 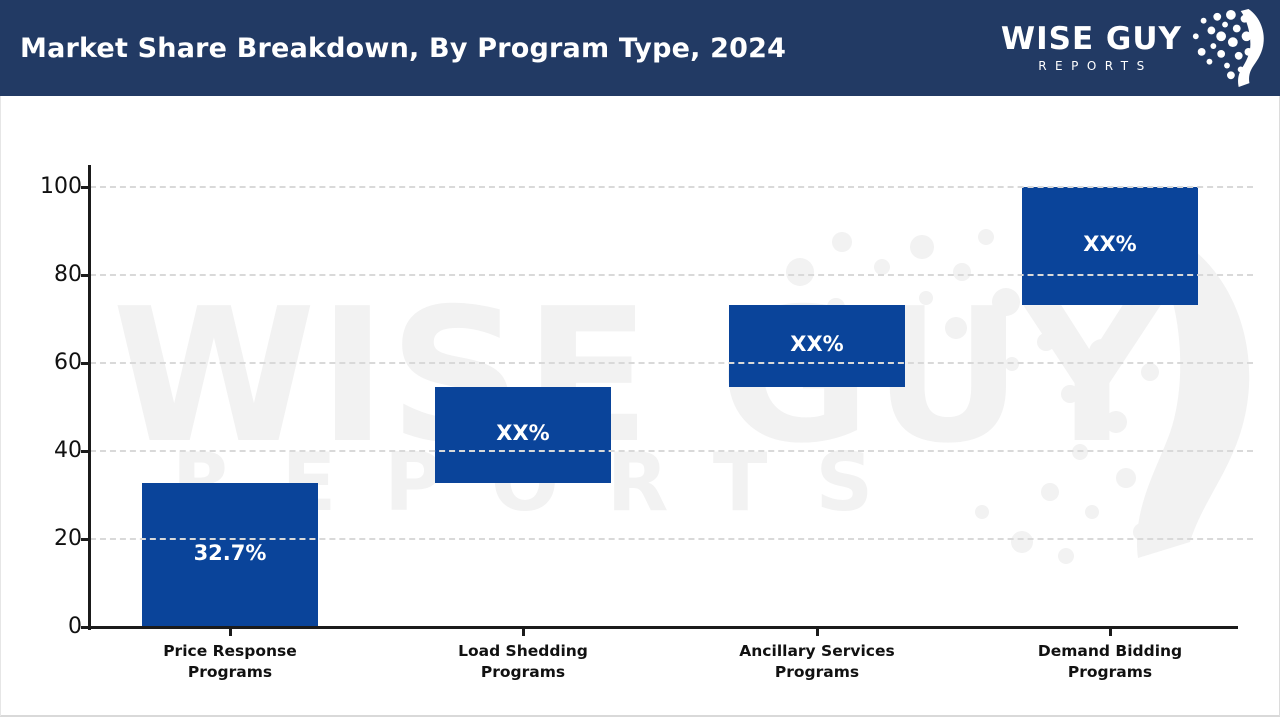 I want to click on bar-value-label: 32.7%, so click(x=230, y=553).